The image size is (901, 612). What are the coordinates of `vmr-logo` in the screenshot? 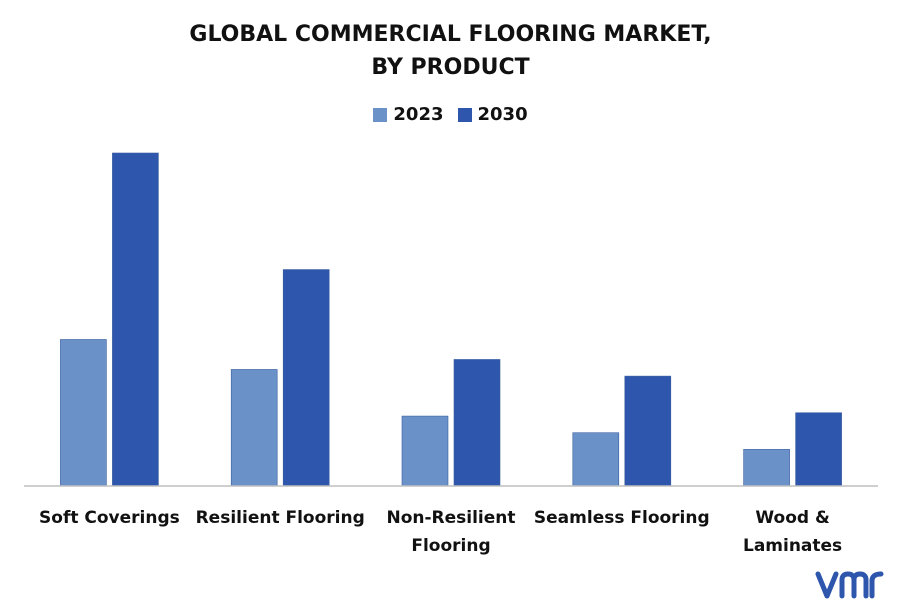 It's located at (849, 585).